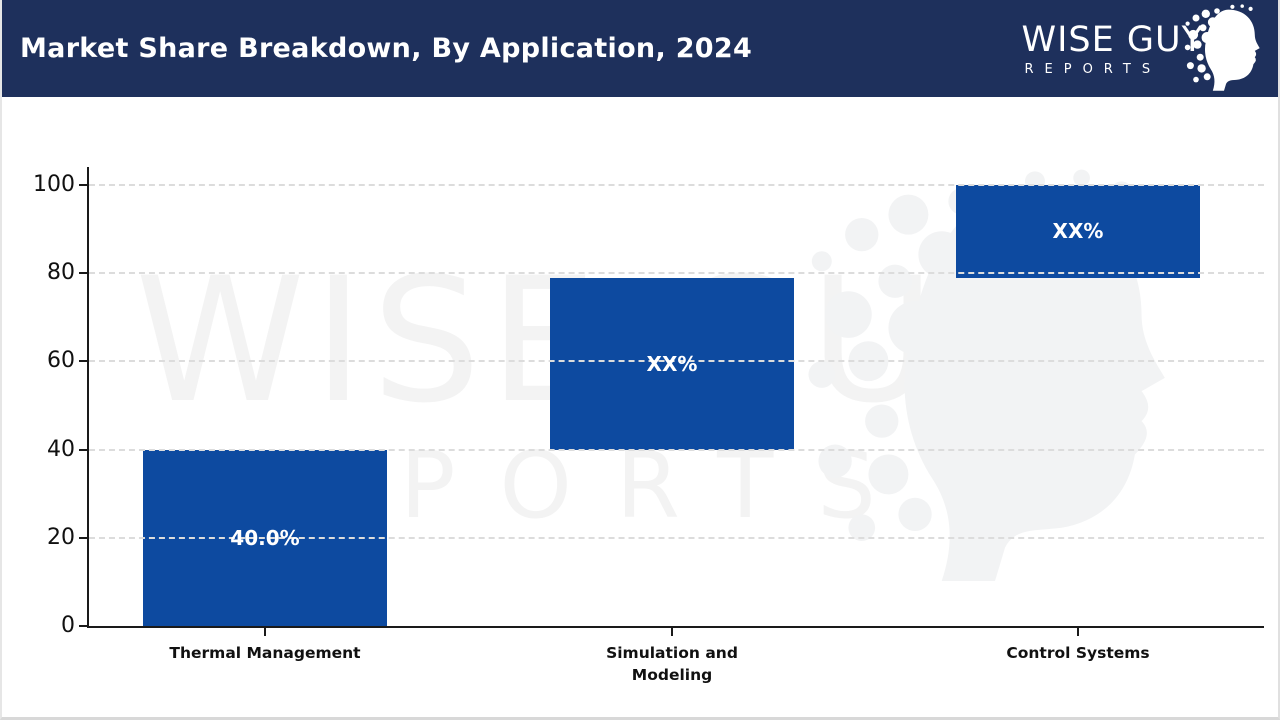 Image resolution: width=1280 pixels, height=720 pixels. I want to click on logo-text: WISE GUY REPORTS, so click(1112, 48).